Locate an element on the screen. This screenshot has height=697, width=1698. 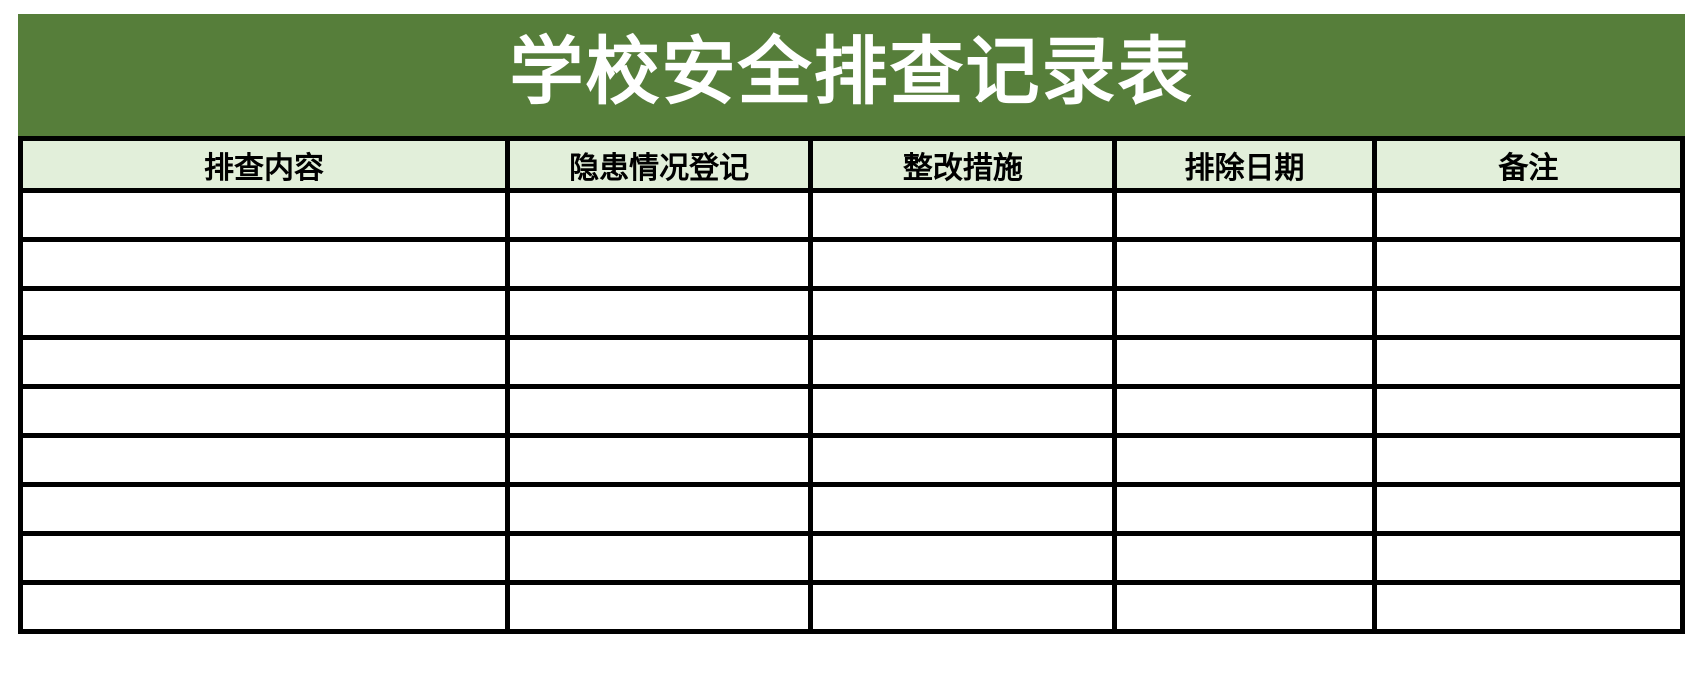
column-header-rectification-measures: 整改措施 is located at coordinates (963, 164).